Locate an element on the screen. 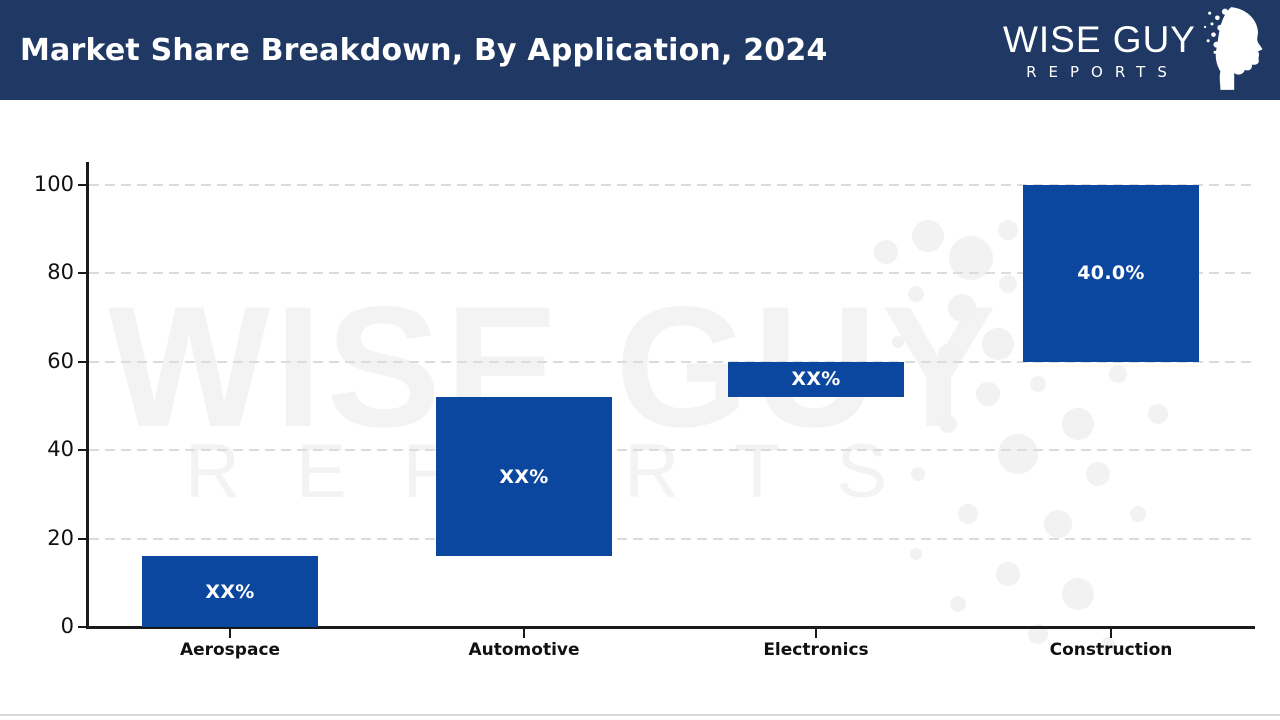 The width and height of the screenshot is (1280, 720). y-tick-label-100: 100 is located at coordinates (53, 184).